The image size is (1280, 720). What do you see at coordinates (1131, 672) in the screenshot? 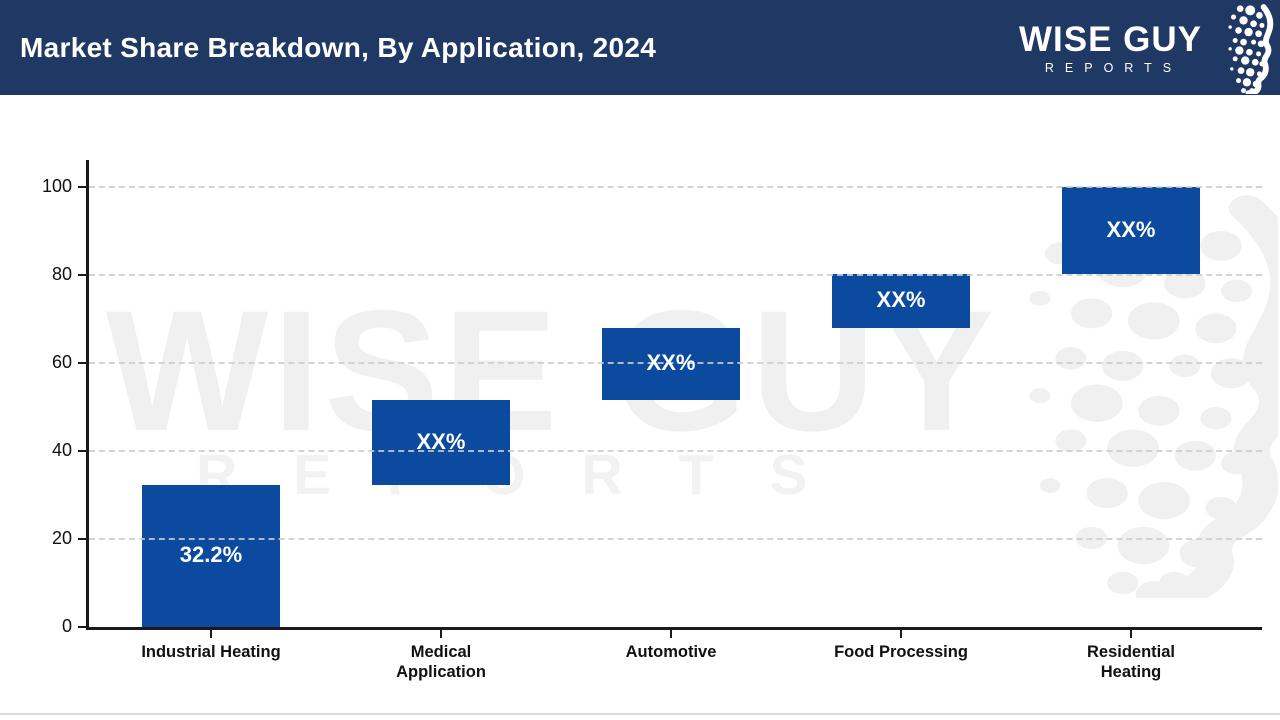
I see `x-category-label-line: Heating` at bounding box center [1131, 672].